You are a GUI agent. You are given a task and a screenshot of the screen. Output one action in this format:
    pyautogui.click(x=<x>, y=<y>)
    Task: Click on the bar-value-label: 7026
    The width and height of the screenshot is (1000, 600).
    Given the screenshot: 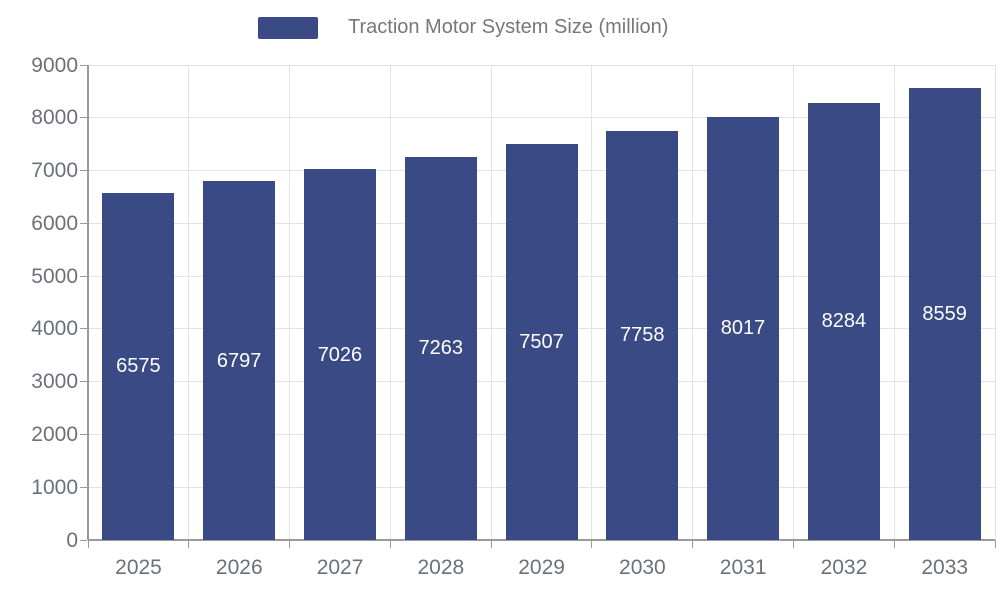 What is the action you would take?
    pyautogui.click(x=340, y=354)
    